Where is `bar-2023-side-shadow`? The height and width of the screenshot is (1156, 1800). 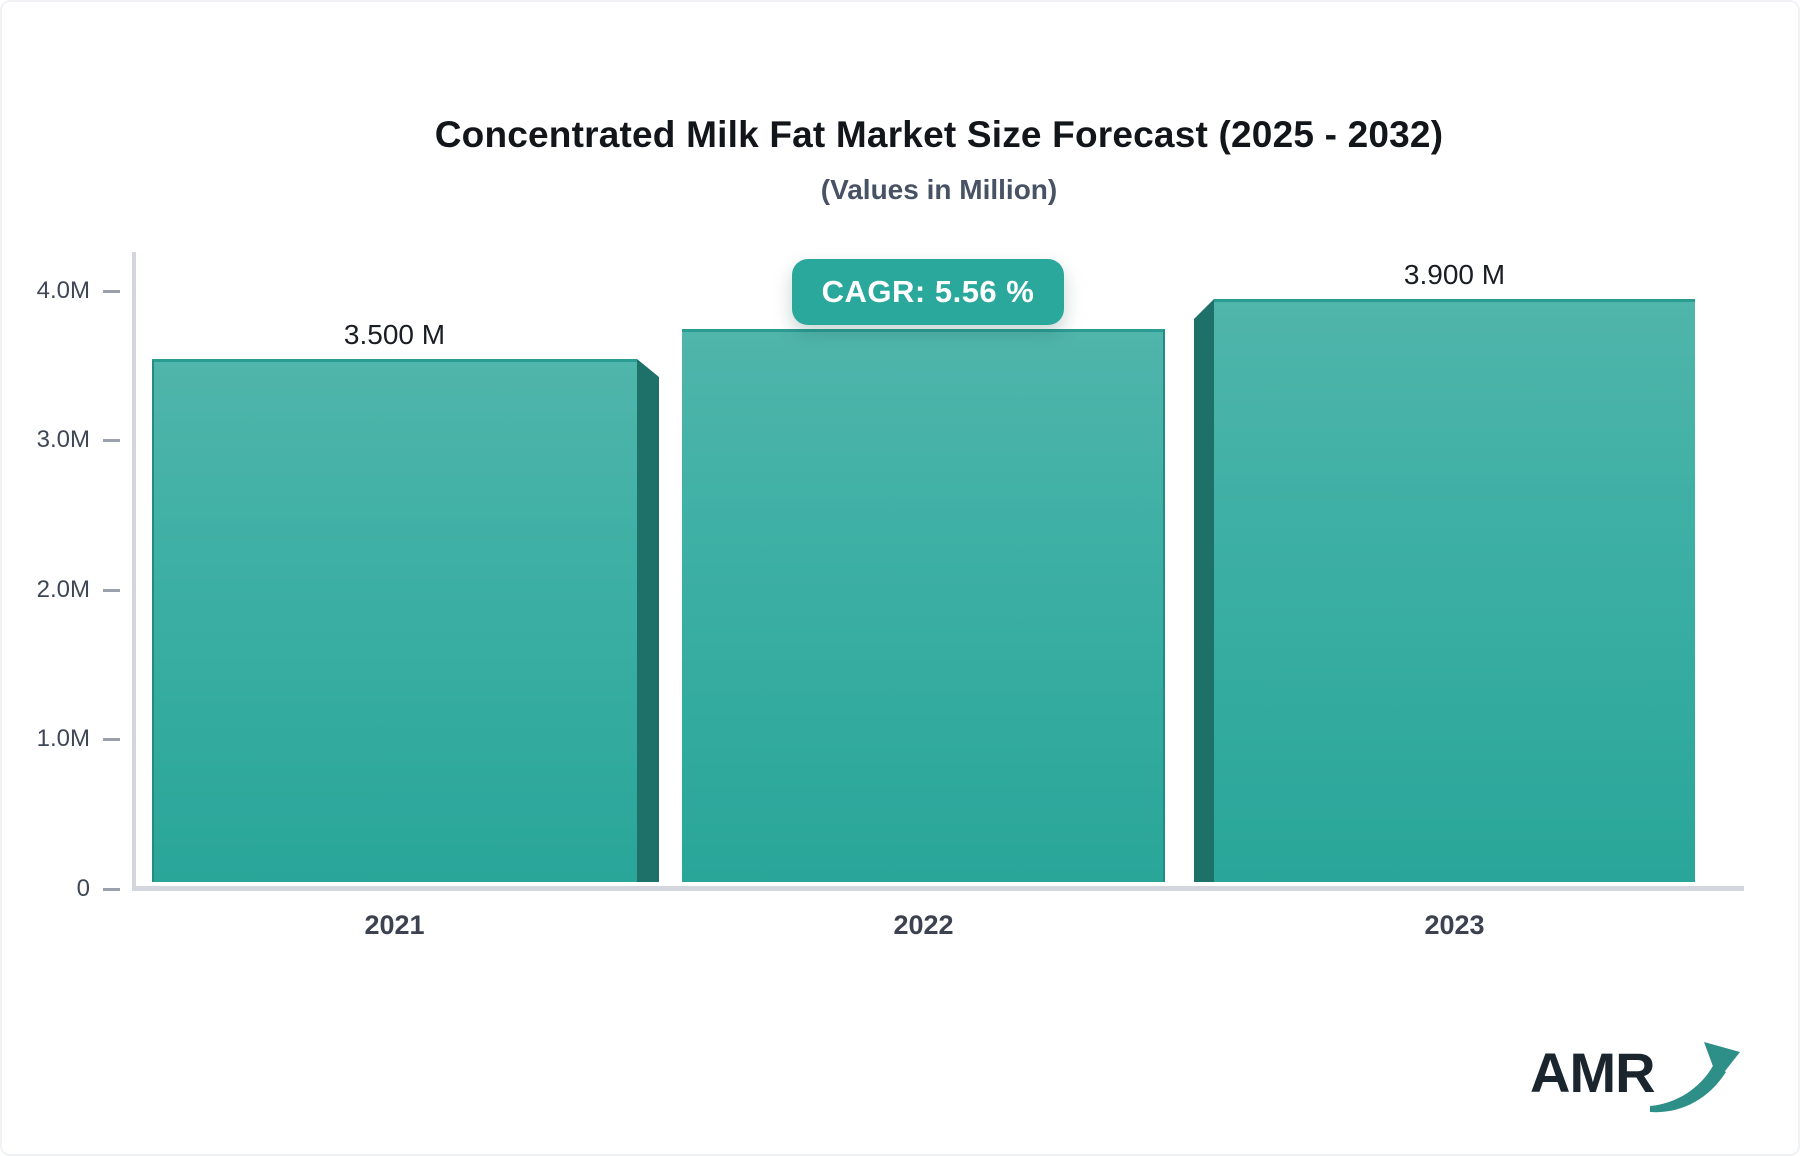 bar-2023-side-shadow is located at coordinates (1204, 590).